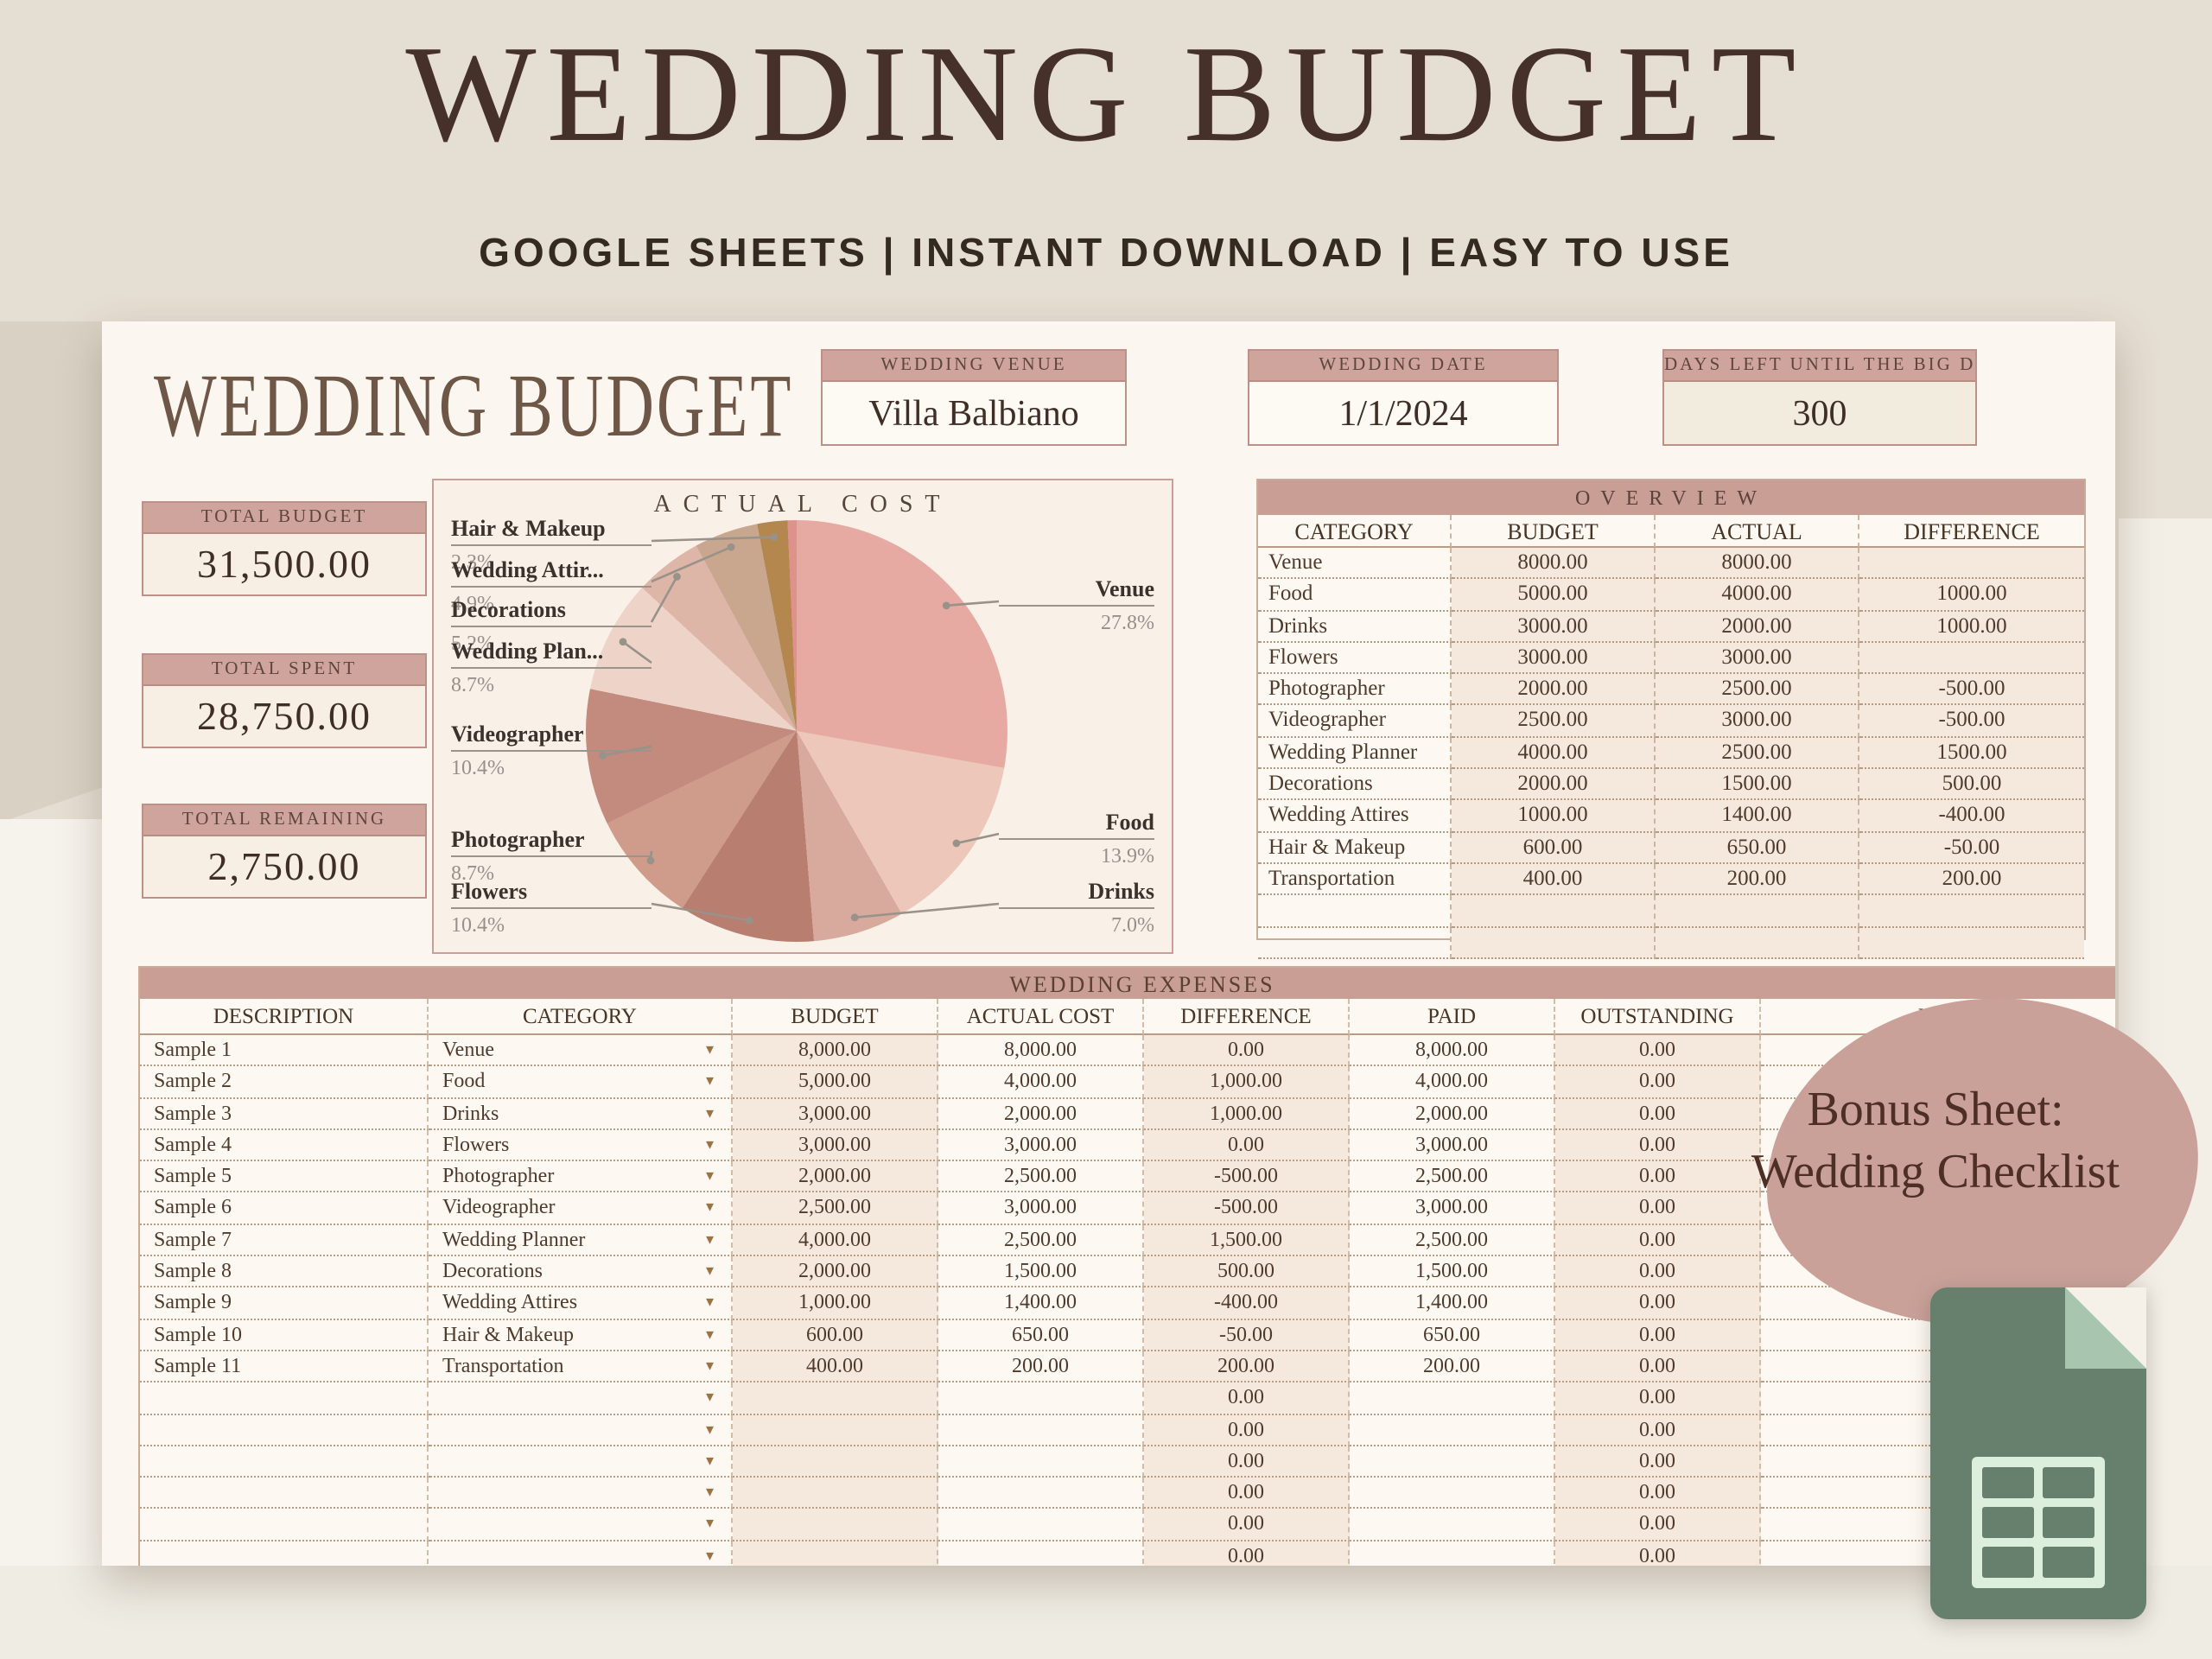  What do you see at coordinates (835, 1145) in the screenshot?
I see `expense-budget-cell: 3,000.00` at bounding box center [835, 1145].